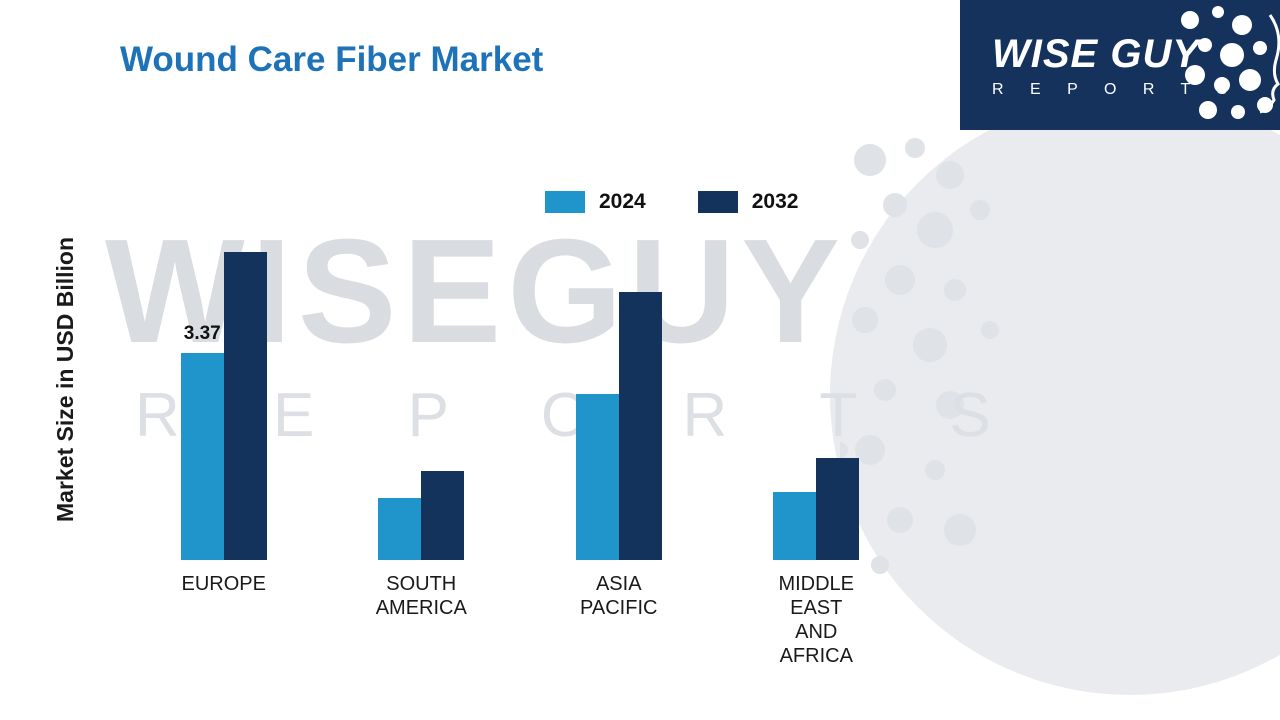  Describe the element at coordinates (816, 453) in the screenshot. I see `chart-group-middle-east-and-africa: MIDDLE EAST AND AFRICA` at that location.